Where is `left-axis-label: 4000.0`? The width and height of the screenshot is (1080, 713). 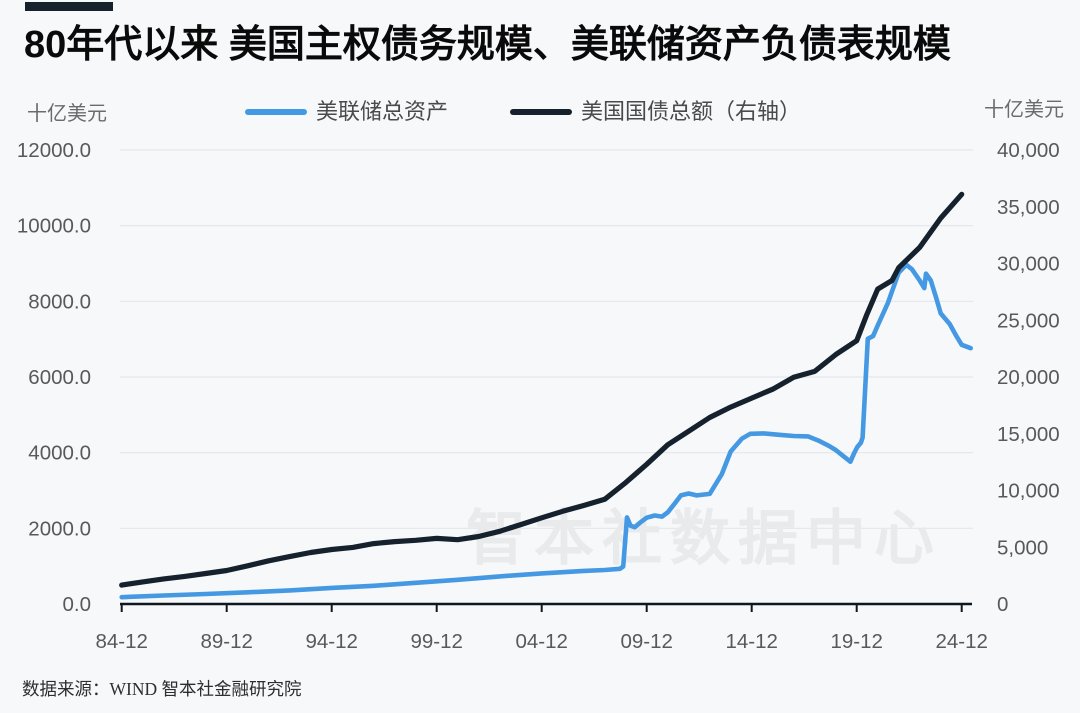
left-axis-label: 4000.0 is located at coordinates (59, 453).